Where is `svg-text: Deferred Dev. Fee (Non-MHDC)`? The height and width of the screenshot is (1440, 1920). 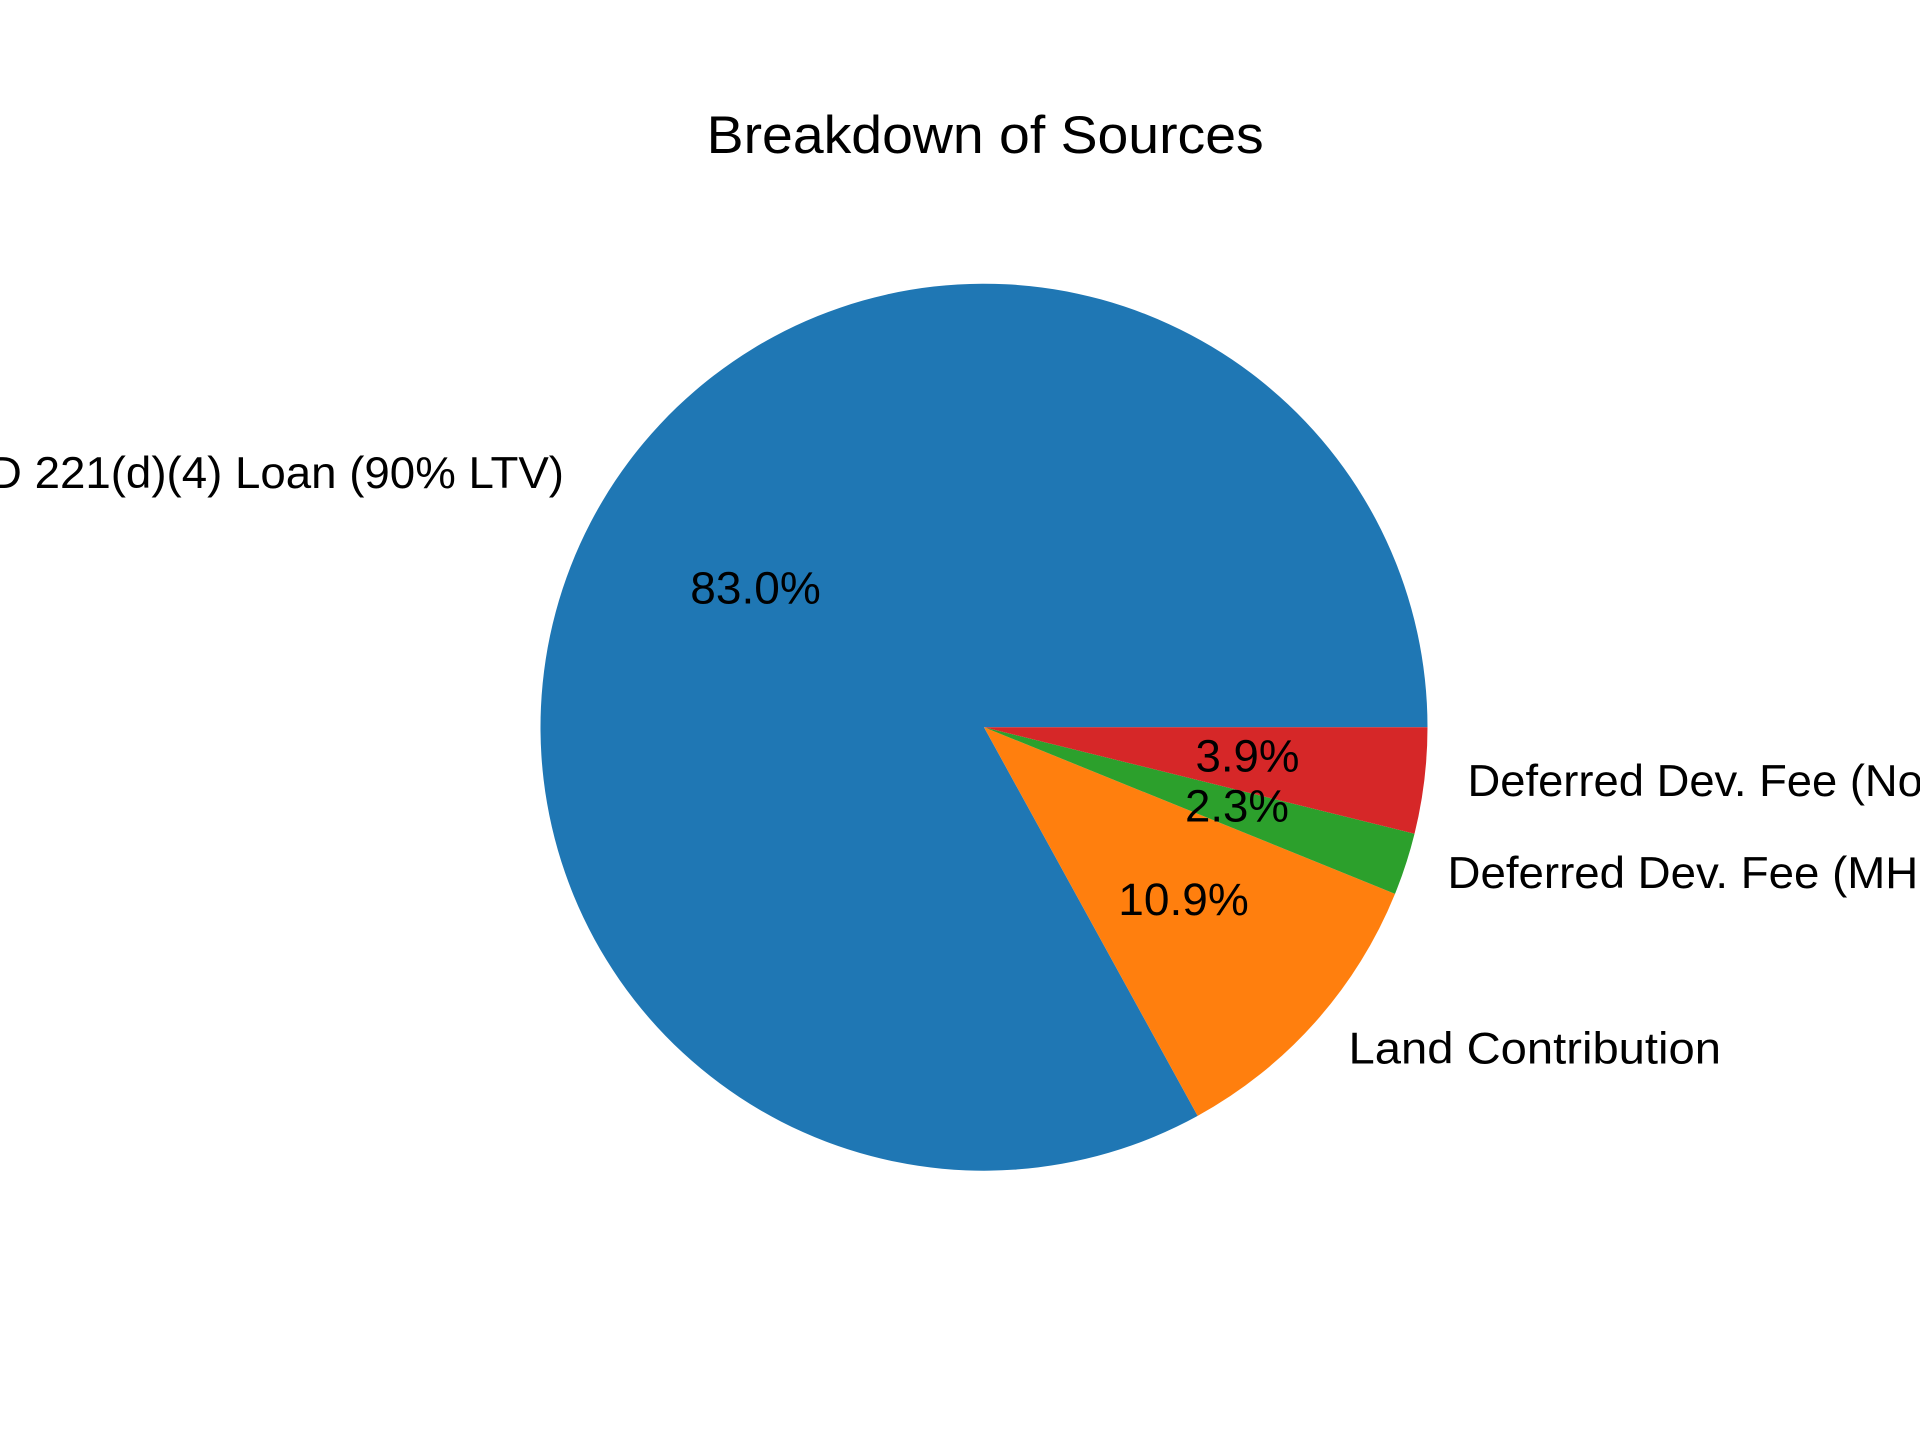 svg-text: Deferred Dev. Fee (Non-MHDC) is located at coordinates (1694, 781).